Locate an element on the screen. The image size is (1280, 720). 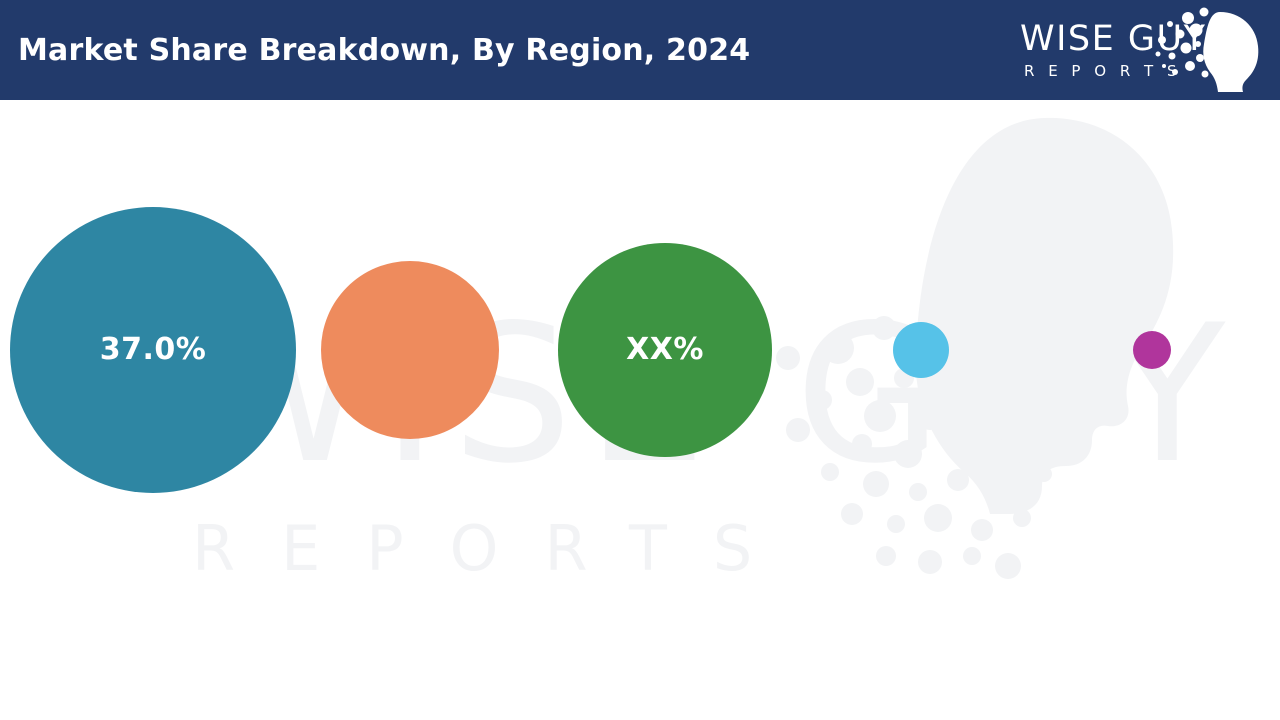
logo-wordmark-line1: WISE GUY is located at coordinates (1113, 39).